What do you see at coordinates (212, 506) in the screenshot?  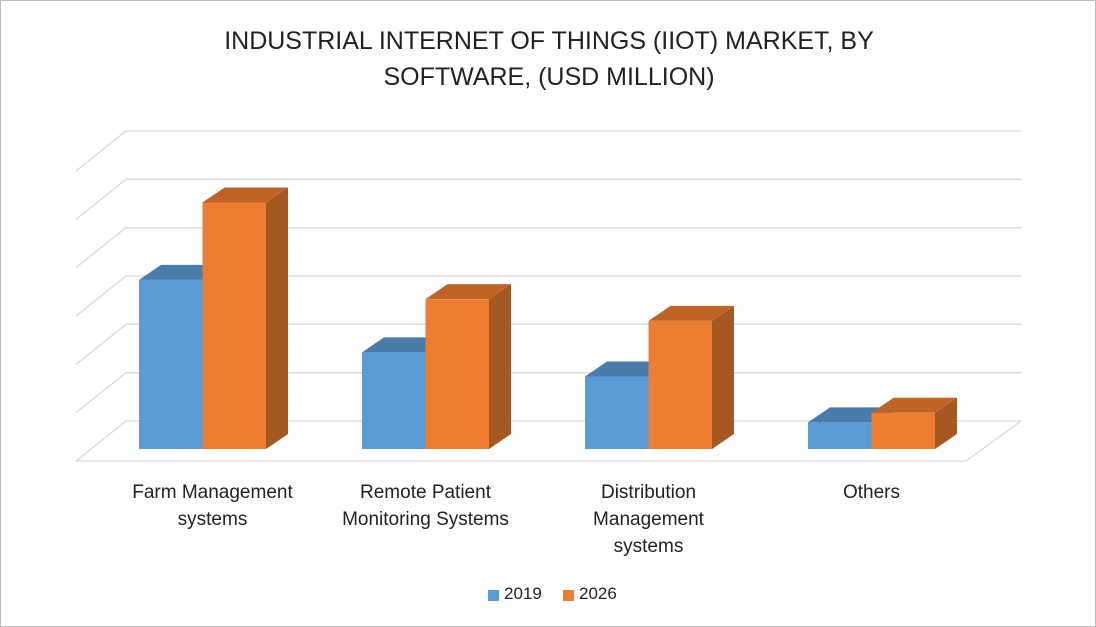 I see `x-tick-label: Farm Management systems` at bounding box center [212, 506].